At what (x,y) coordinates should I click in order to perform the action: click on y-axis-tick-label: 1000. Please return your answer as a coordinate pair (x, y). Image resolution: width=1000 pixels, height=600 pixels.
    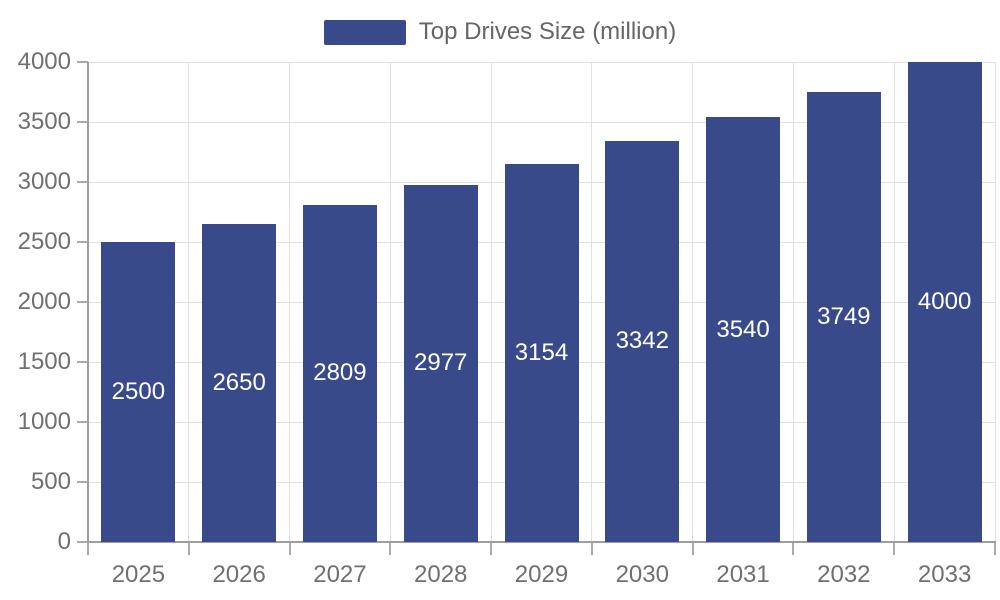
    Looking at the image, I should click on (44, 421).